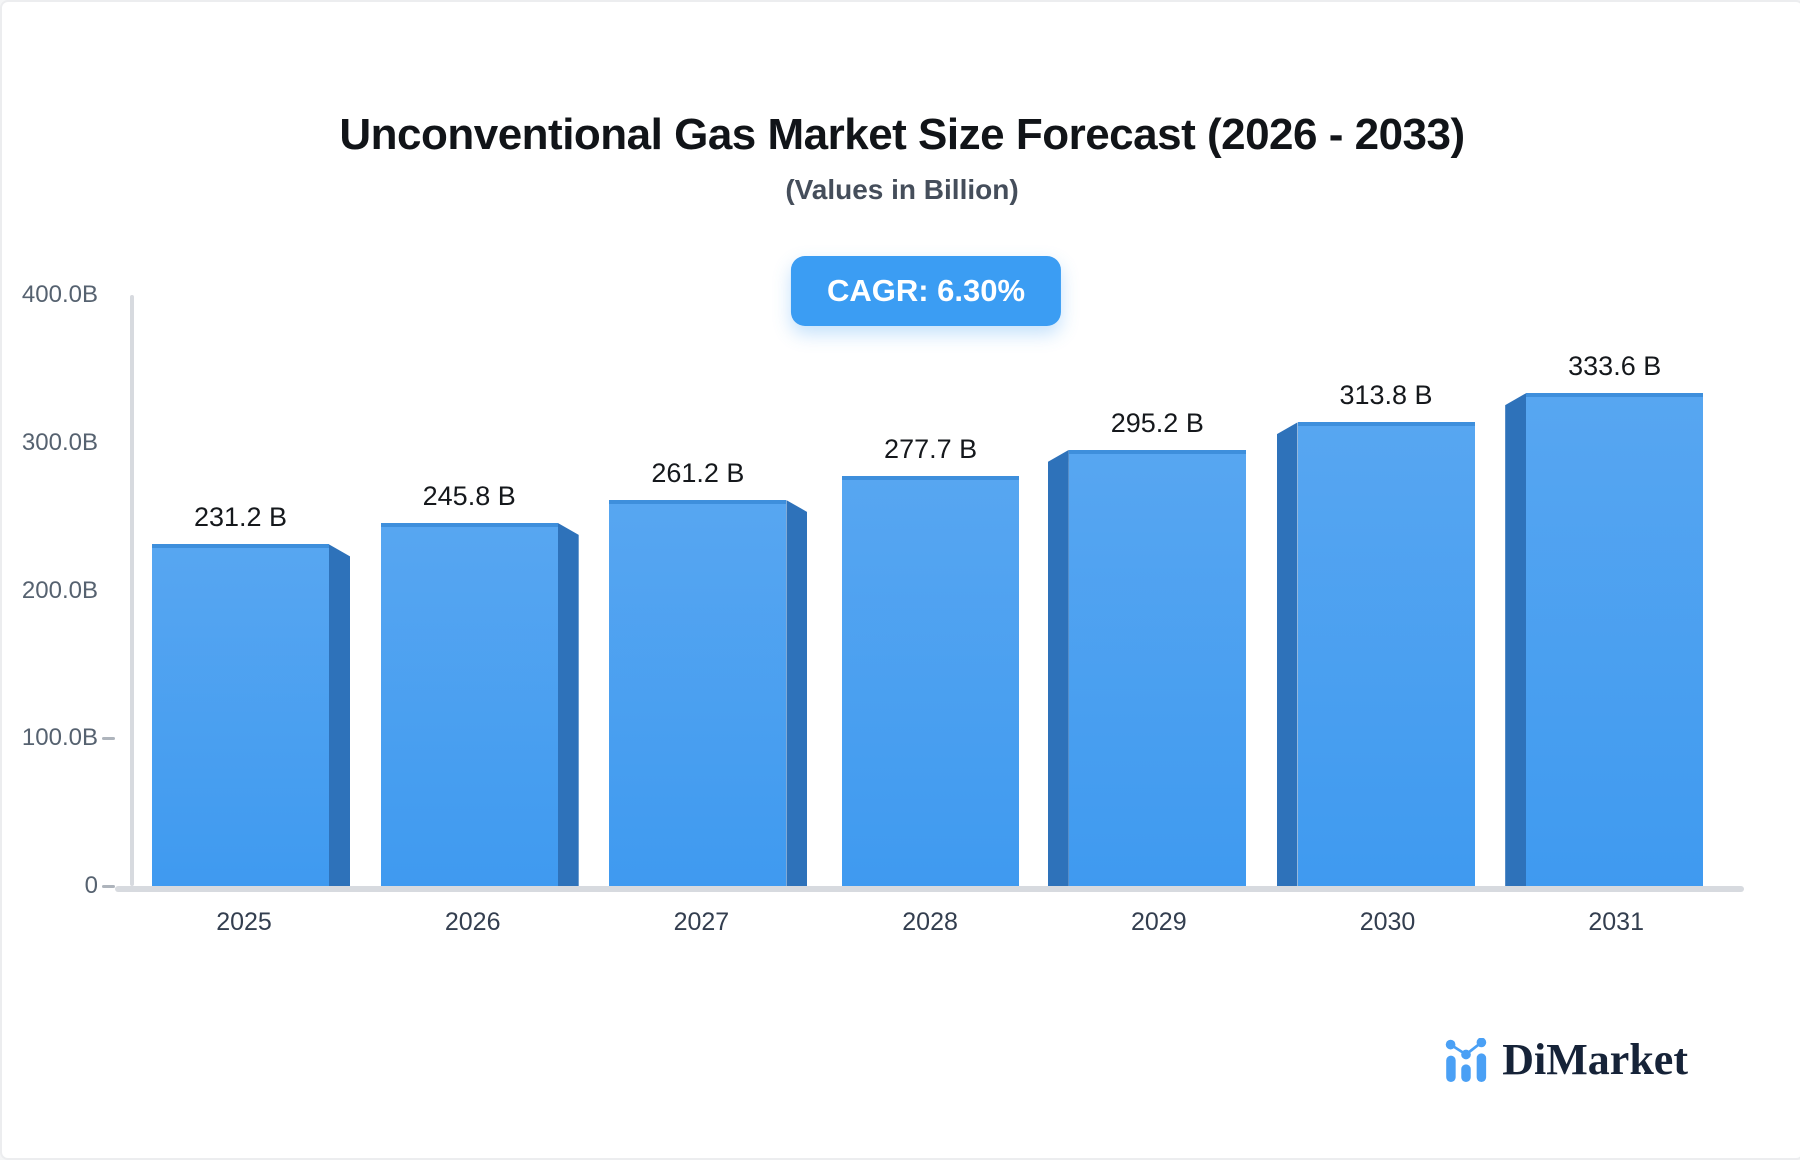 This screenshot has width=1800, height=1160. Describe the element at coordinates (929, 889) in the screenshot. I see `x-axis-baseline` at that location.